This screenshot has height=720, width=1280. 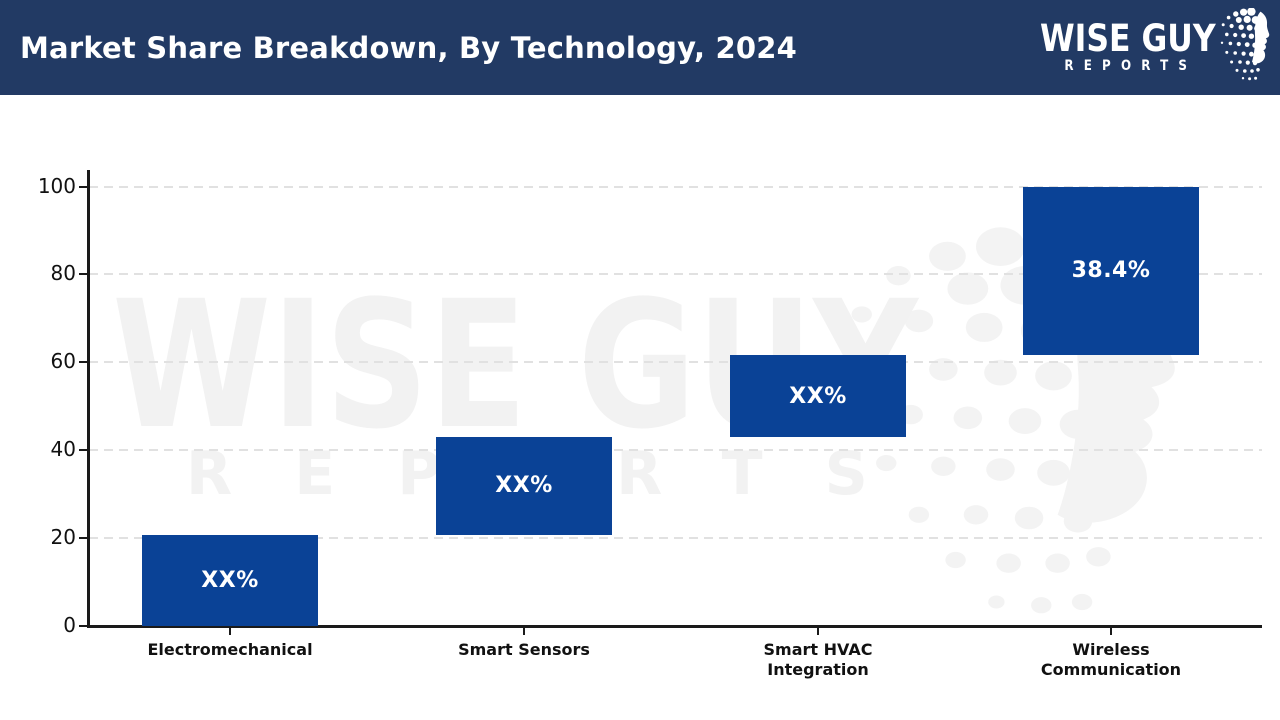 What do you see at coordinates (63, 537) in the screenshot?
I see `y-tick-label: 20` at bounding box center [63, 537].